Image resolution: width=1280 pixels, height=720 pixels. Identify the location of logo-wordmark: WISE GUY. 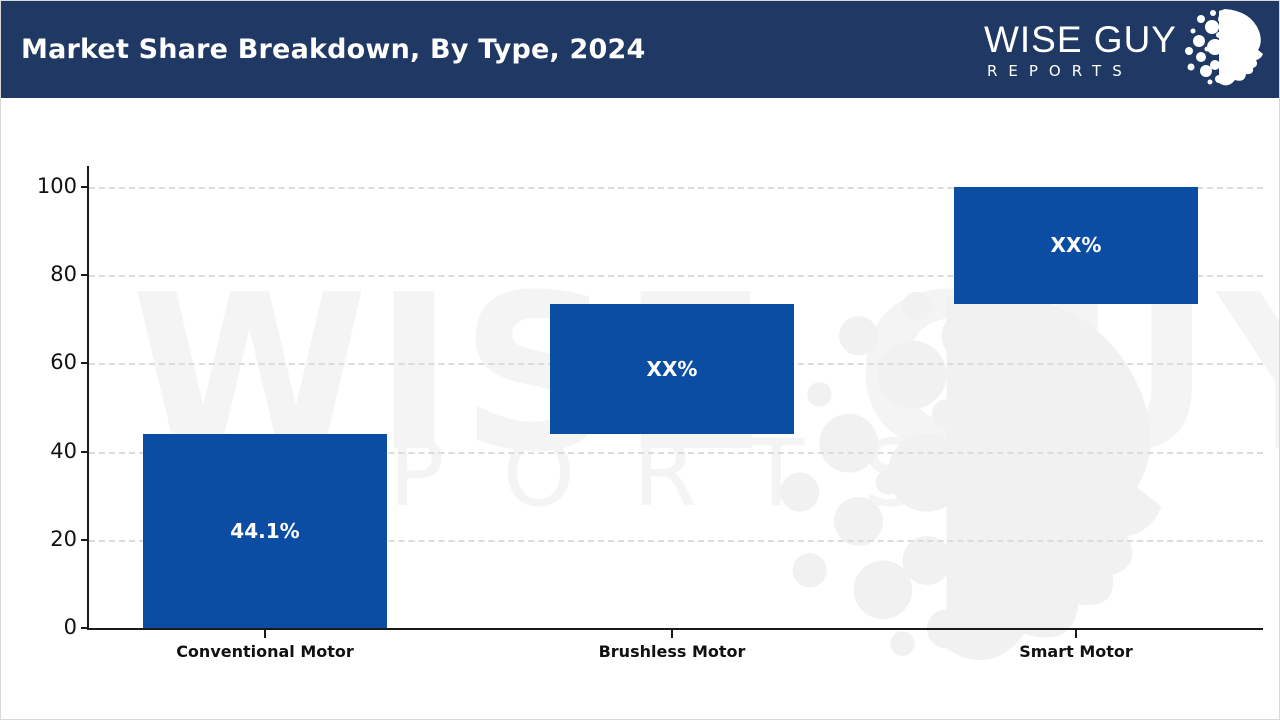
(1080, 39).